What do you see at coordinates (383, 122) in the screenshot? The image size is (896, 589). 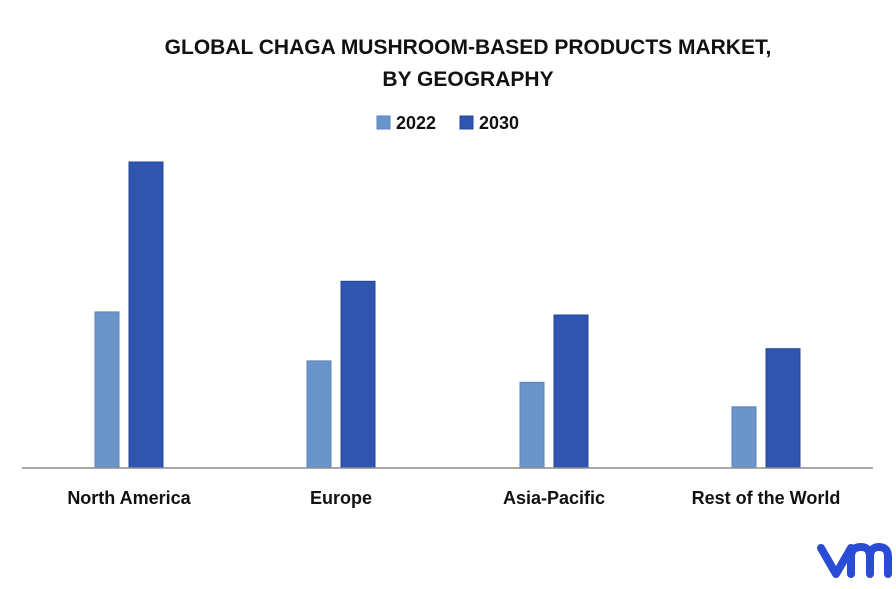 I see `legend-swatch-2022` at bounding box center [383, 122].